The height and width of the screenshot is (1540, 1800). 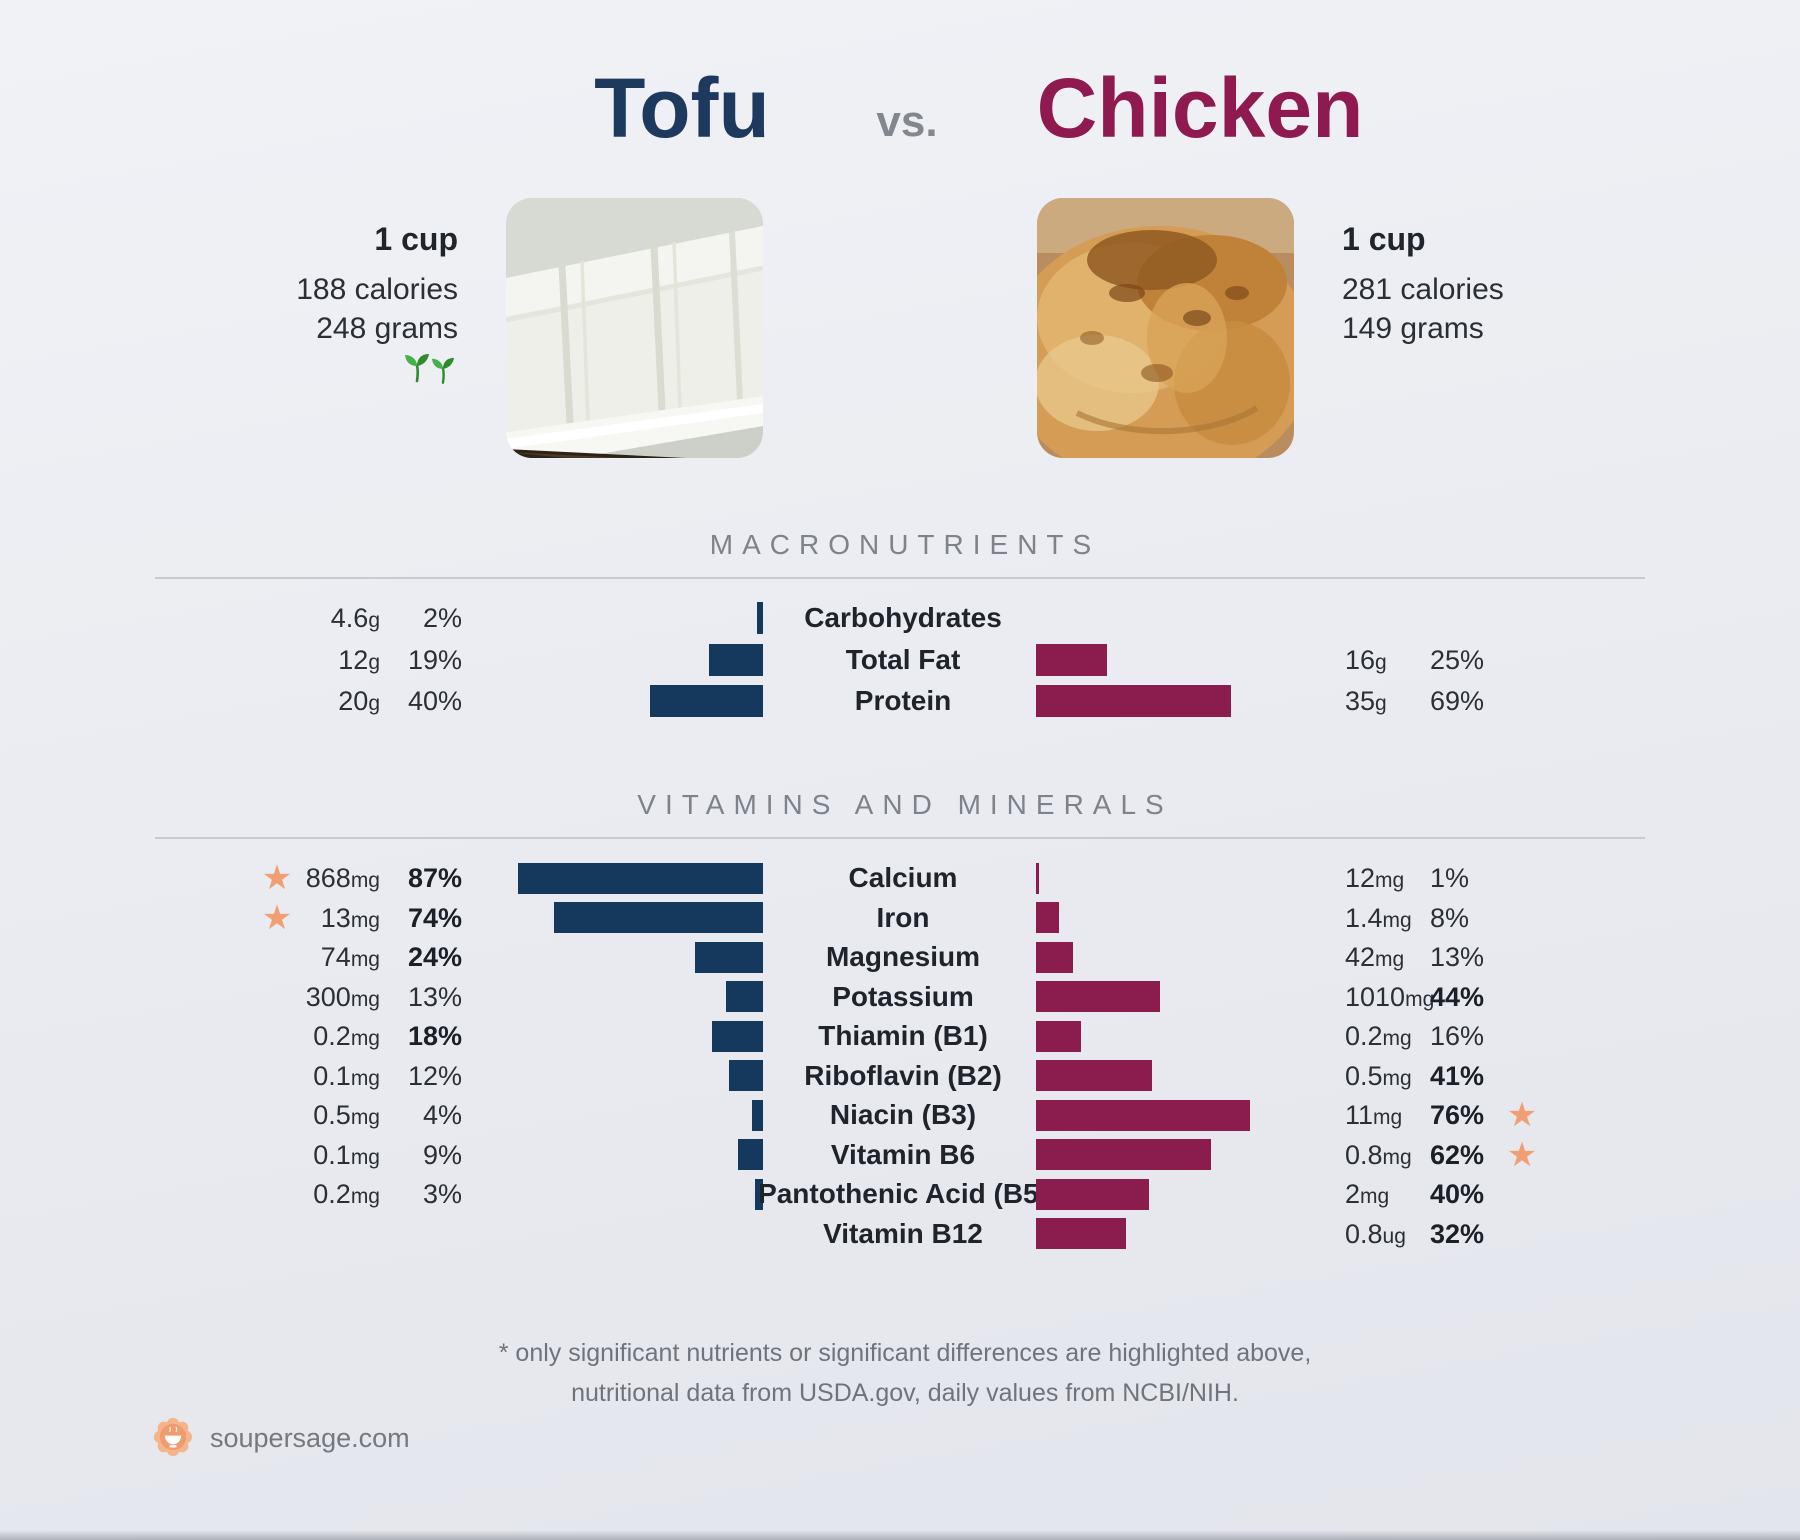 I want to click on nutrient-label: Vitamin B6, so click(x=903, y=1154).